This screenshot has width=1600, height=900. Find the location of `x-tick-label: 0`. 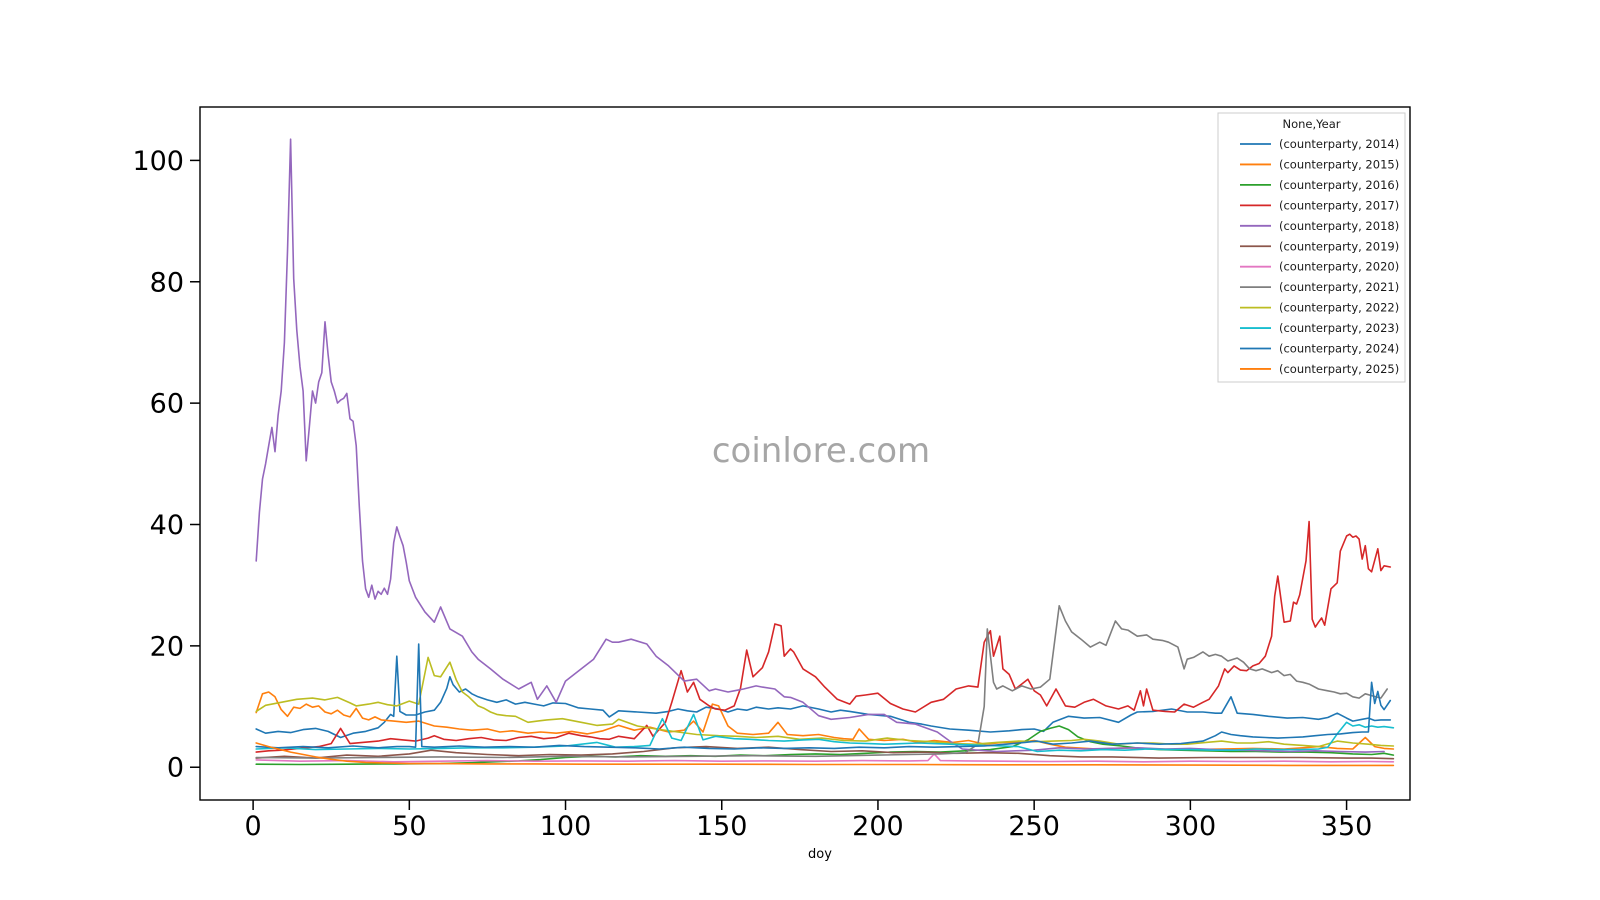

x-tick-label: 0 is located at coordinates (253, 826).